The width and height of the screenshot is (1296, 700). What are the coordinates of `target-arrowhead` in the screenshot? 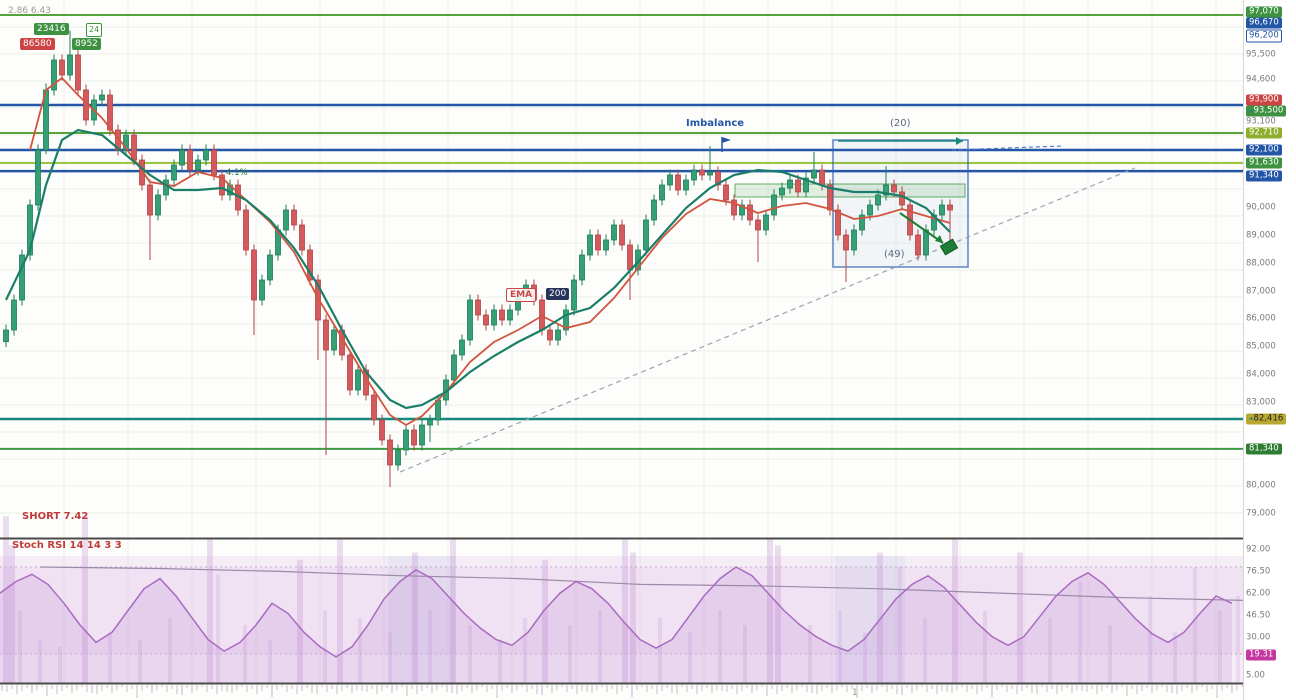 It's located at (939, 239).